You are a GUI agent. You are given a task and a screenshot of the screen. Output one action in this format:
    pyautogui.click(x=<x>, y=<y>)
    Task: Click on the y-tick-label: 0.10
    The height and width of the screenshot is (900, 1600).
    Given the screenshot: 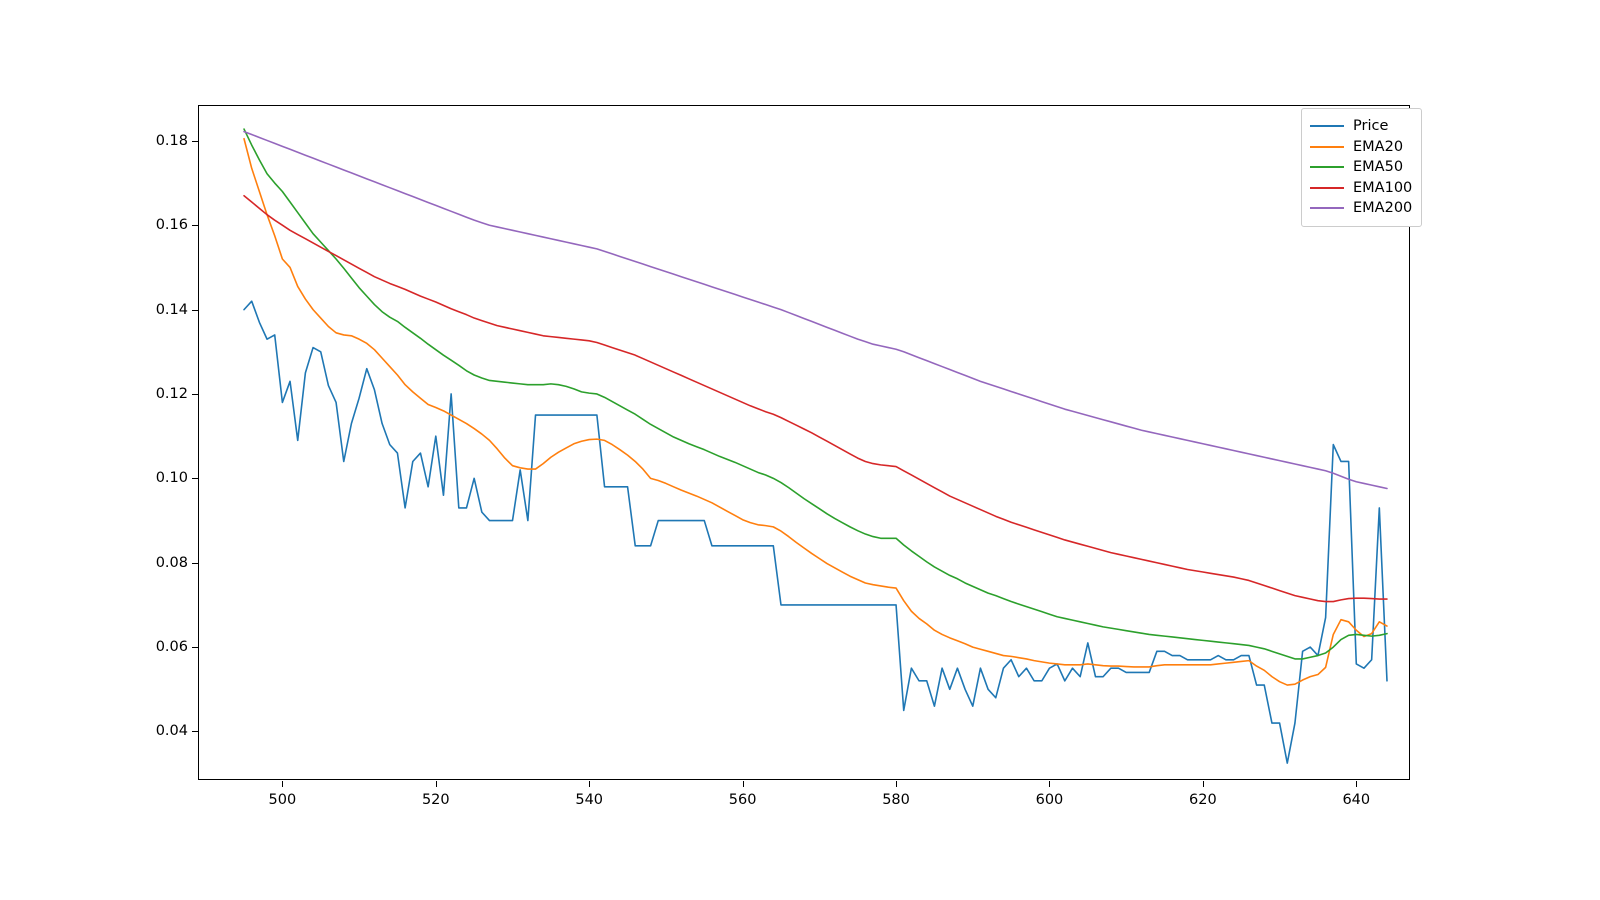 What is the action you would take?
    pyautogui.click(x=171, y=478)
    